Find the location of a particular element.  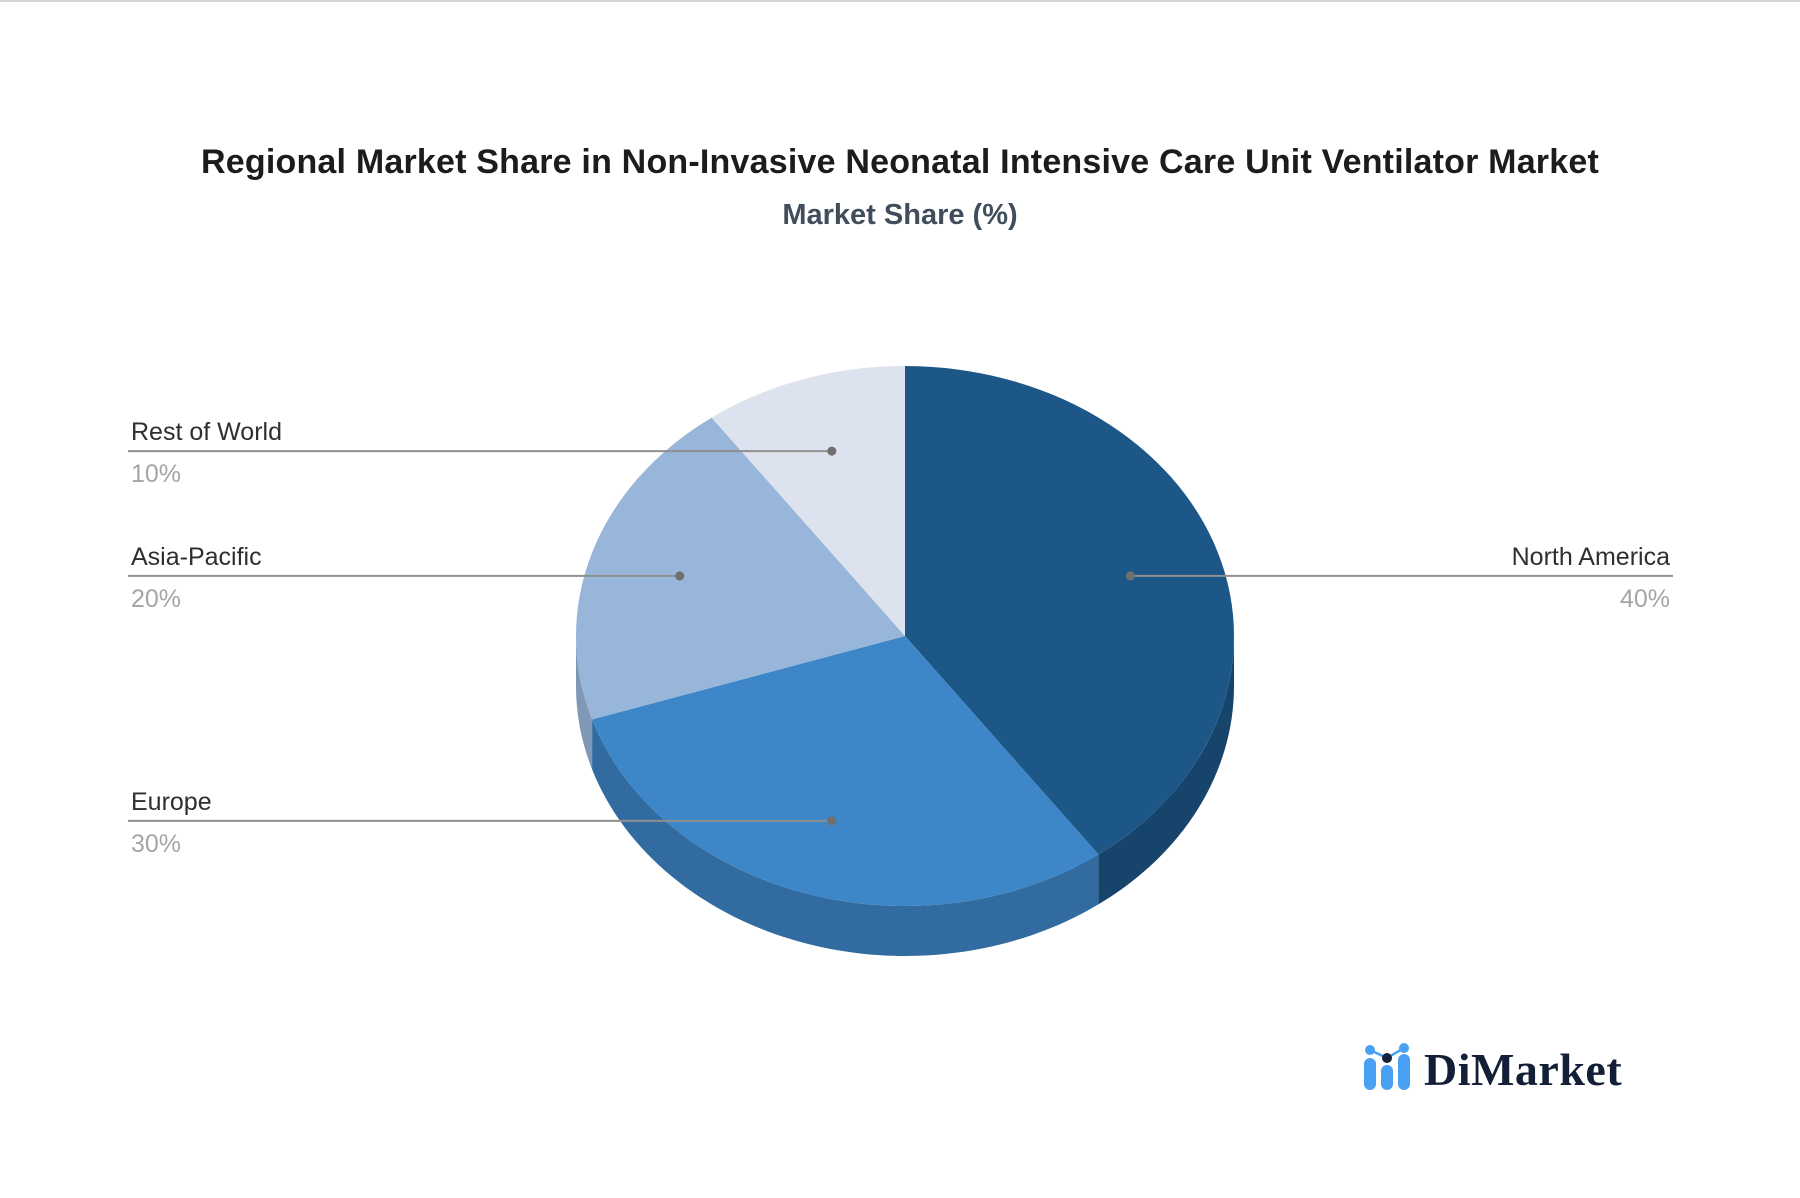

pie-slice-asia-pacific is located at coordinates (740, 568).